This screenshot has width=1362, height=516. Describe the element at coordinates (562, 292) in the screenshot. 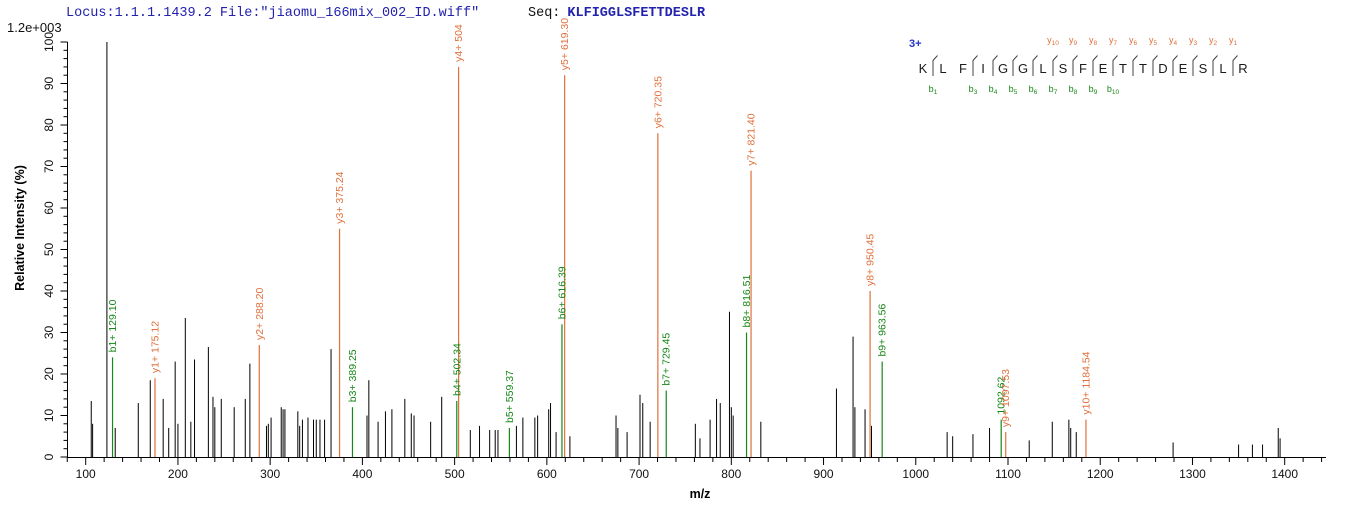

I see `fragment-ion-label: b6+ 616.39` at that location.